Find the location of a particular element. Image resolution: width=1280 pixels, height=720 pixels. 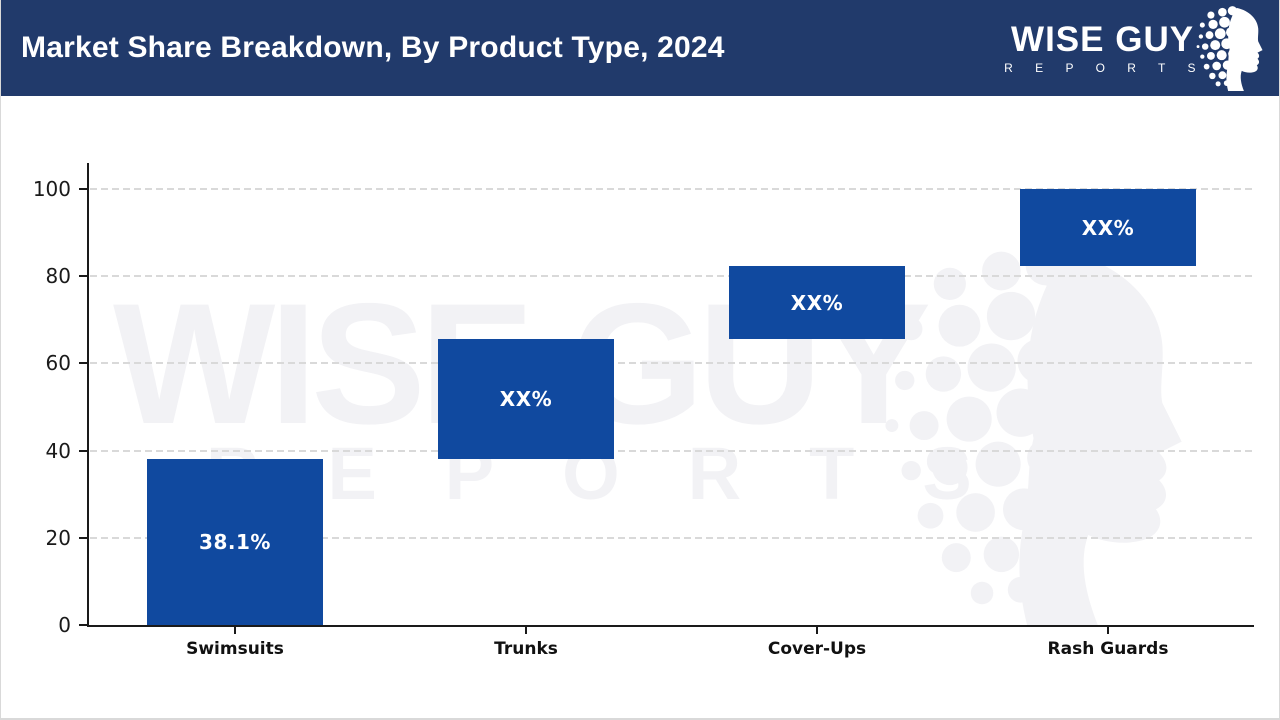

x-axis-tick-label: Rash Guards is located at coordinates (1108, 649).